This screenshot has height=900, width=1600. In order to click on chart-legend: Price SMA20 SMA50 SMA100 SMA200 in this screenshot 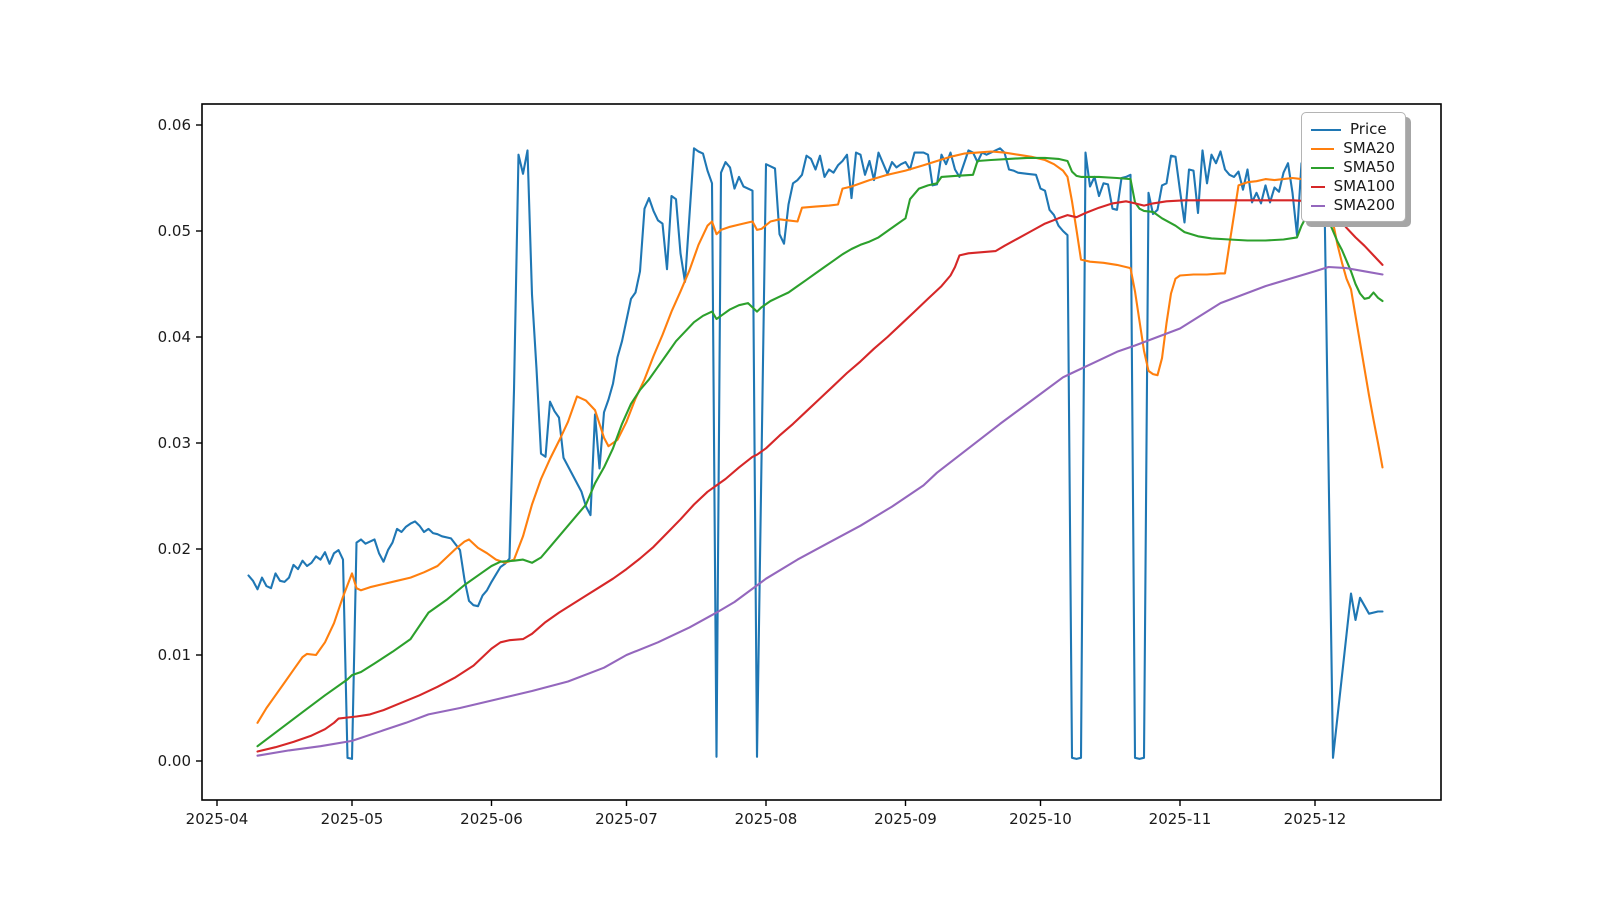, I will do `click(1353, 167)`.